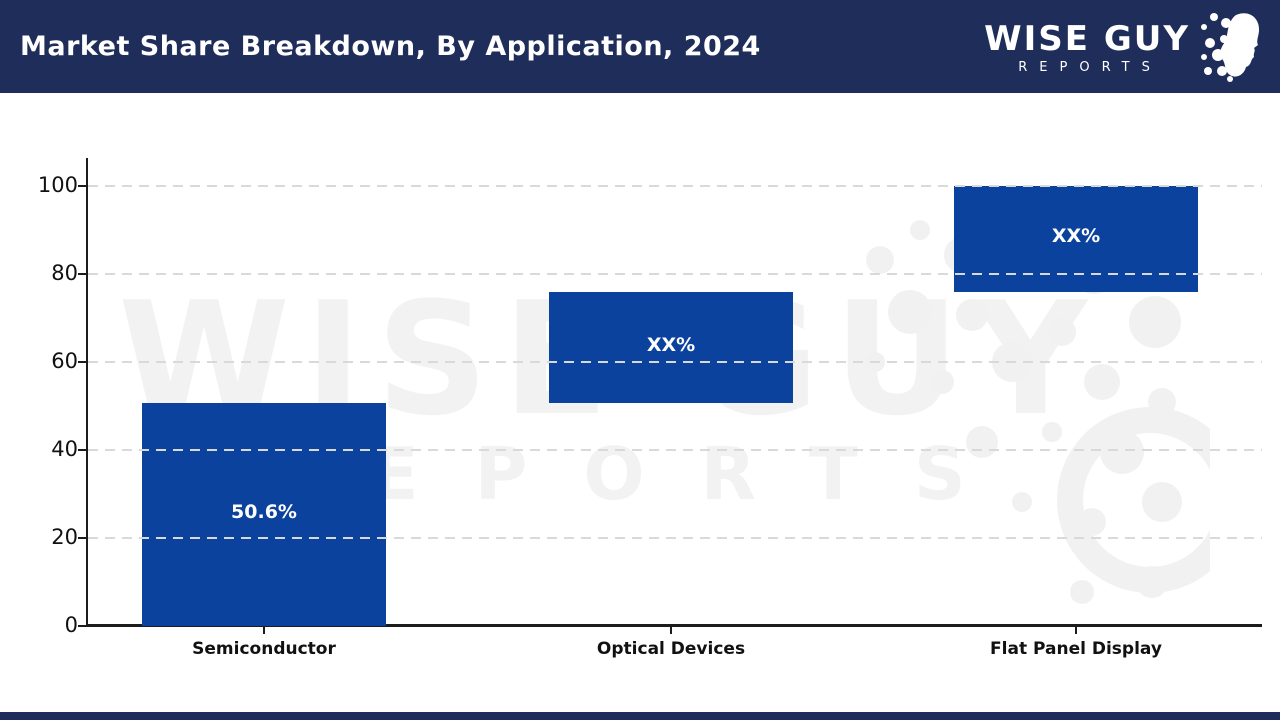 The height and width of the screenshot is (720, 1280). I want to click on brand-head-icon, so click(1230, 47).